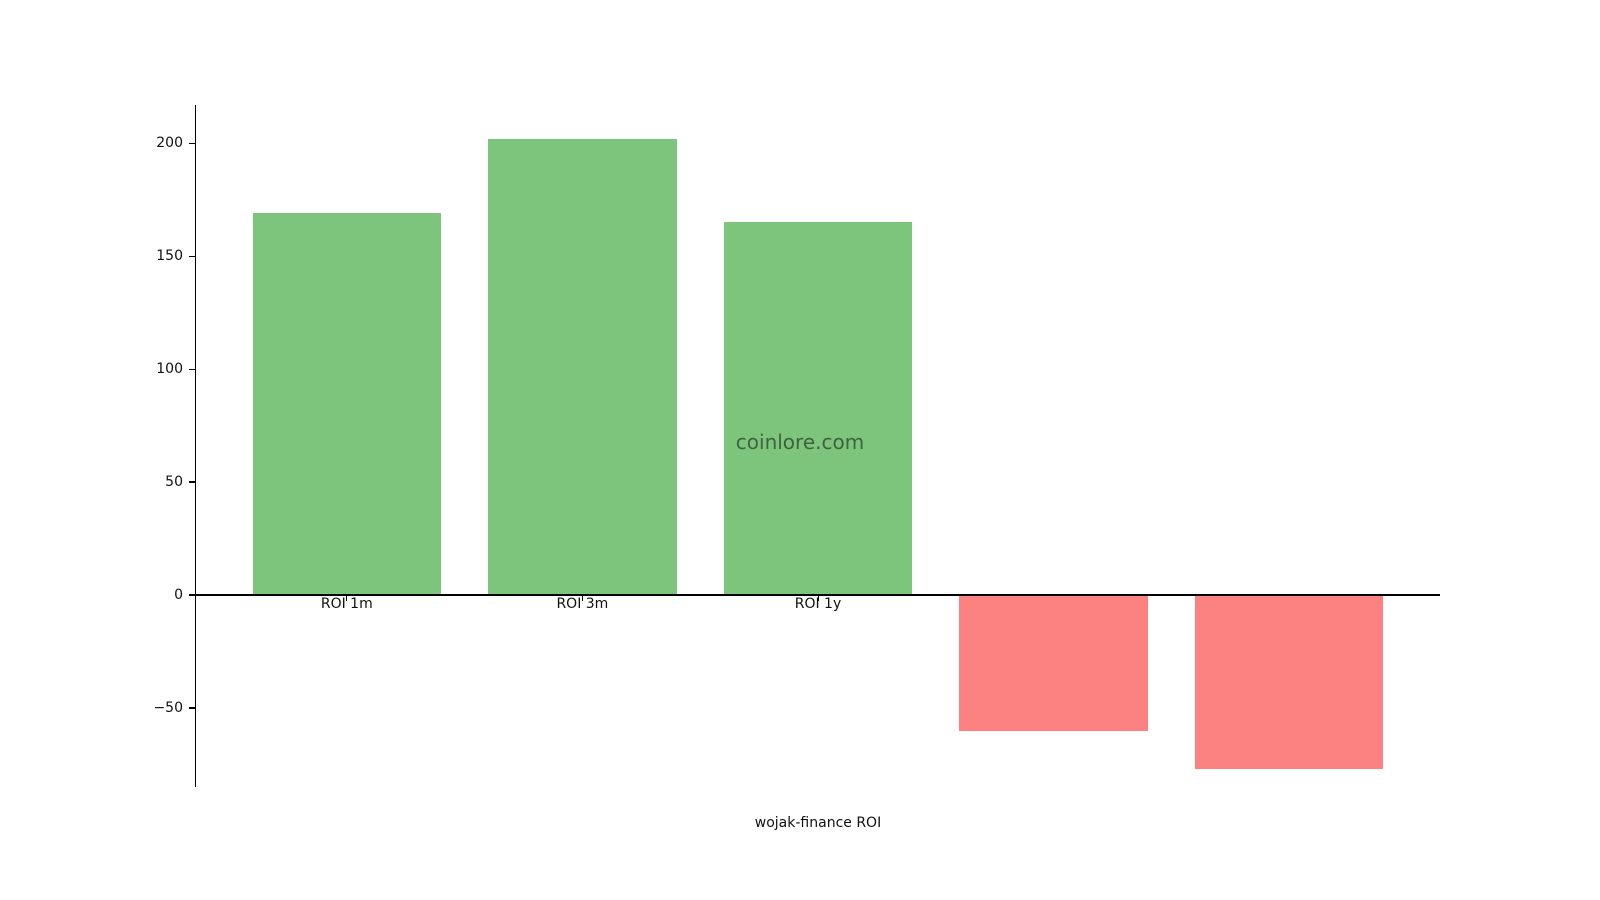 The image size is (1600, 900). What do you see at coordinates (800, 442) in the screenshot?
I see `watermark-text: coinlore.com` at bounding box center [800, 442].